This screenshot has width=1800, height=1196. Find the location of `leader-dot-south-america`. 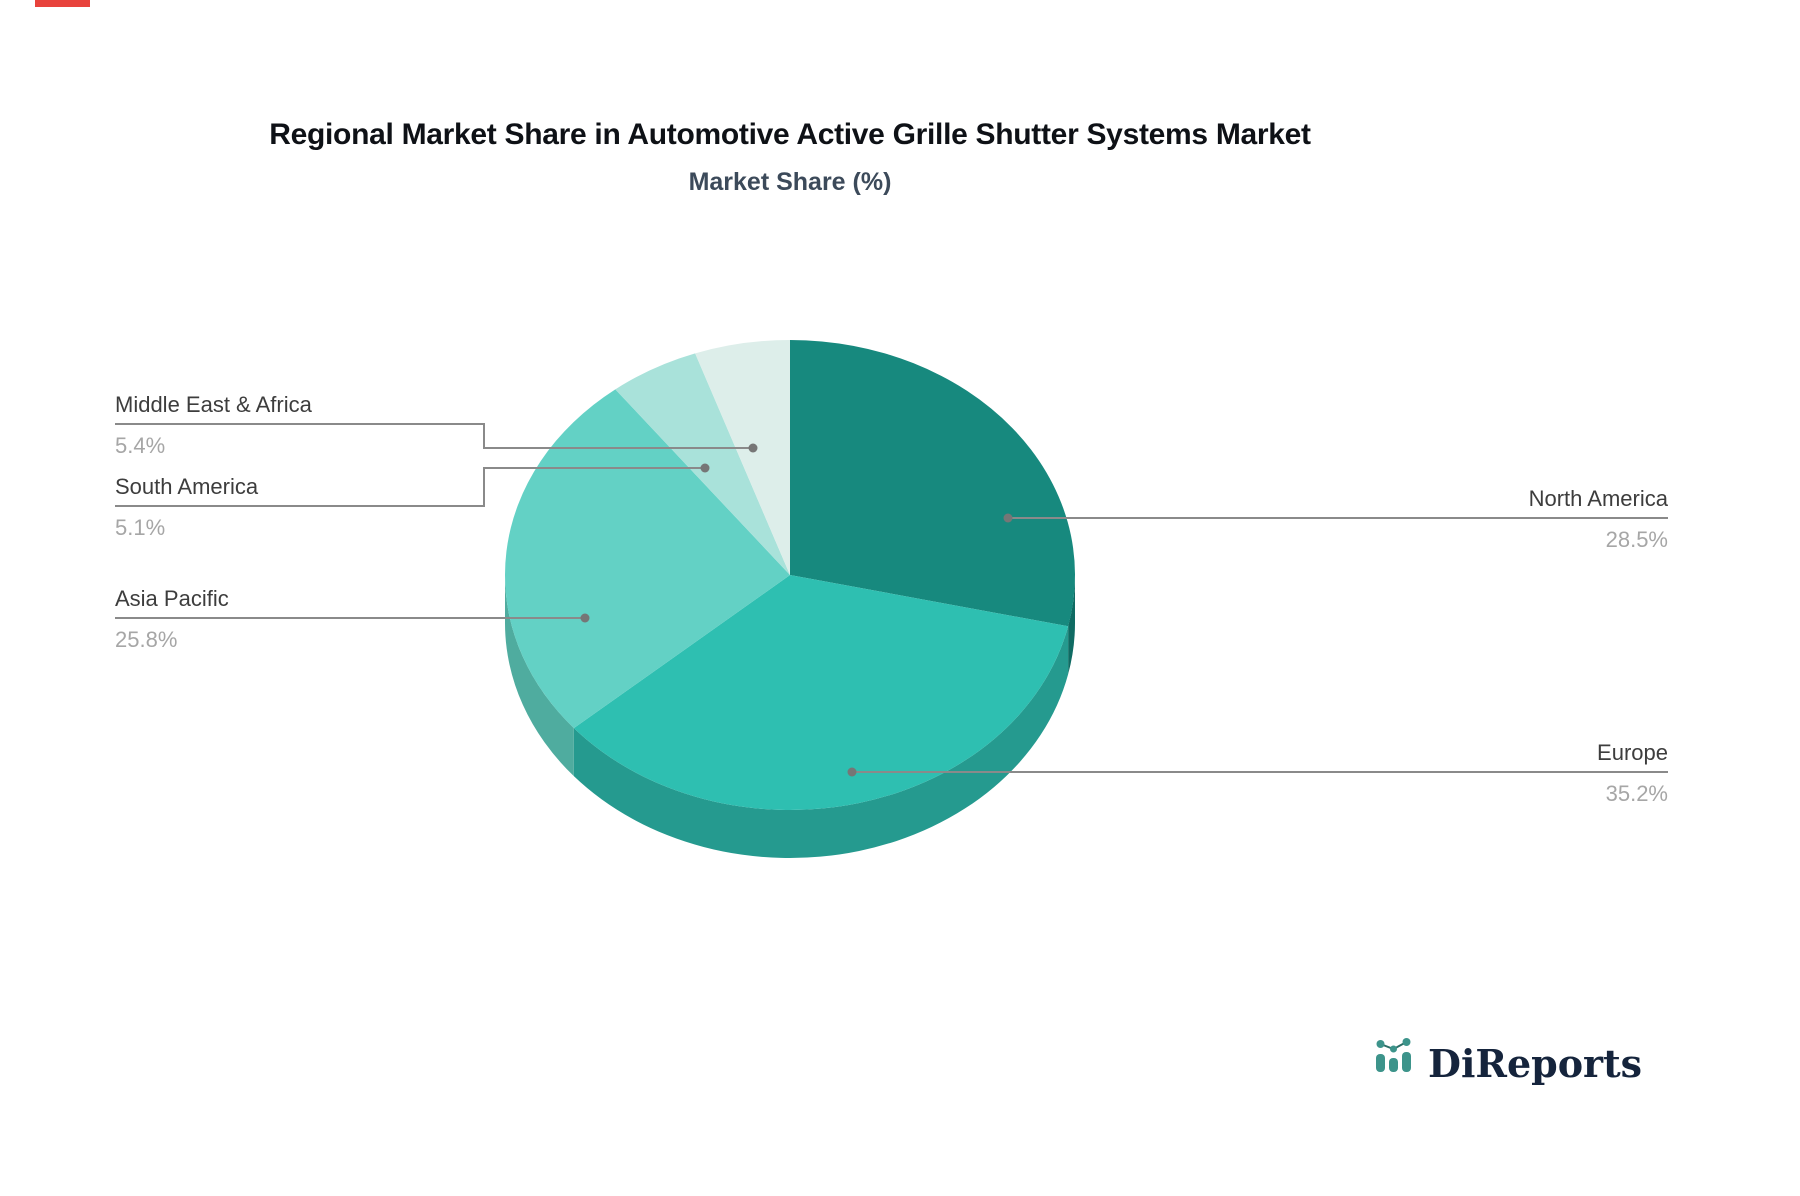

leader-dot-south-america is located at coordinates (705, 468).